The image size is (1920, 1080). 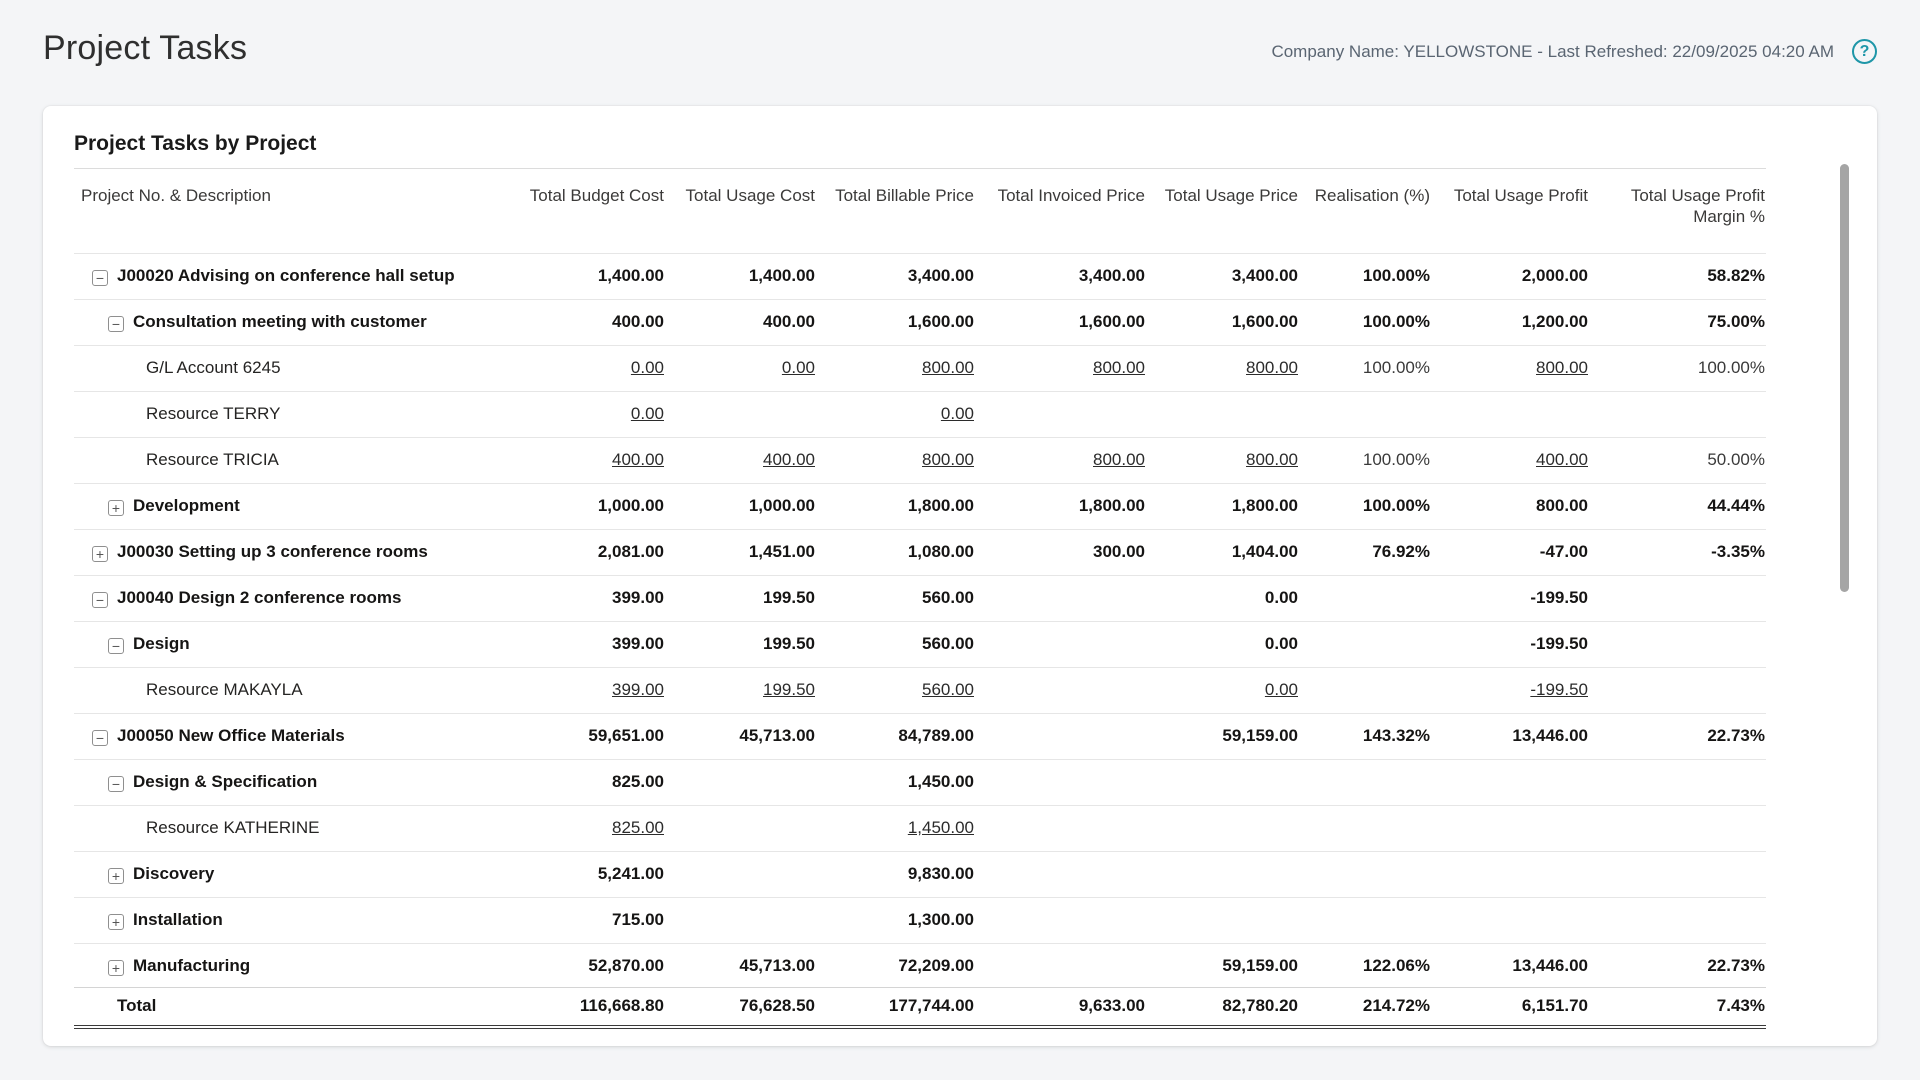 I want to click on row-label: Consultation meeting with customer, so click(x=280, y=321).